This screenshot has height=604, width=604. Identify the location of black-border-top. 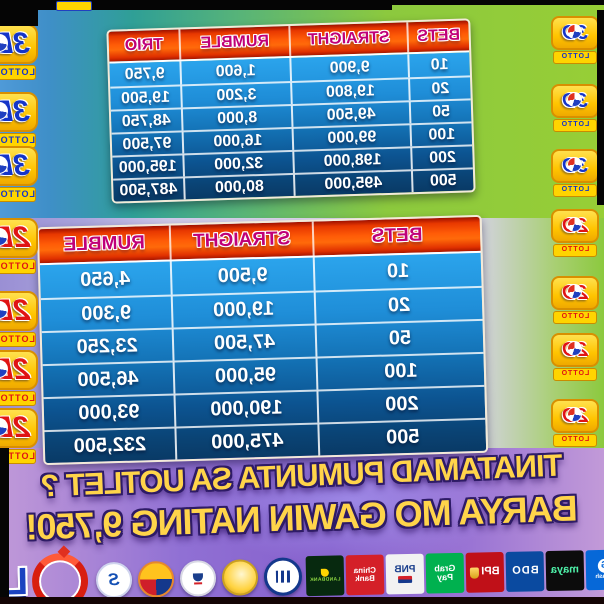
(196, 5).